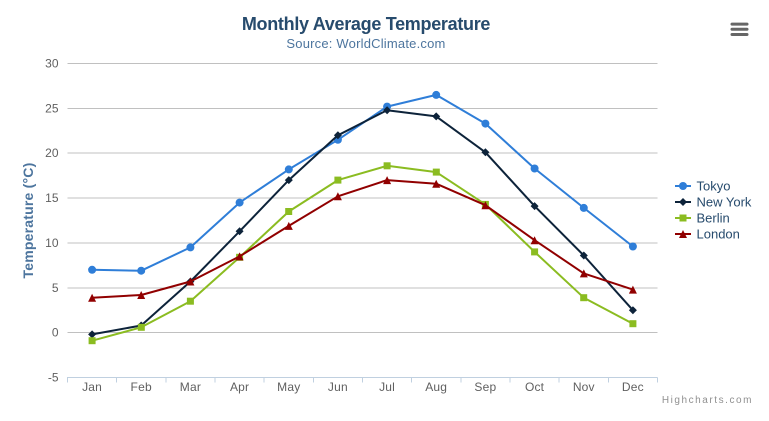 The height and width of the screenshot is (421, 769). I want to click on svg-text: Sep, so click(485, 387).